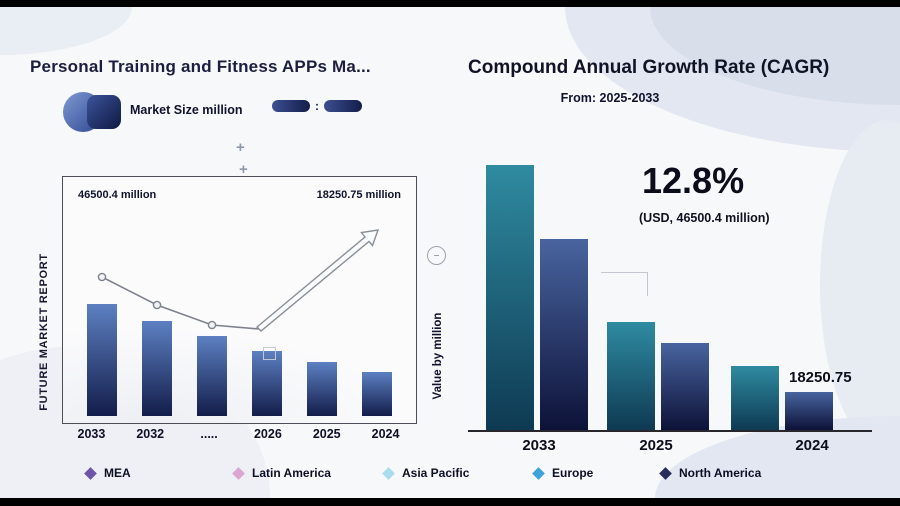 The width and height of the screenshot is (900, 506). What do you see at coordinates (649, 67) in the screenshot?
I see `right-chart-title: Compound Annual Growth Rate (CAGR)` at bounding box center [649, 67].